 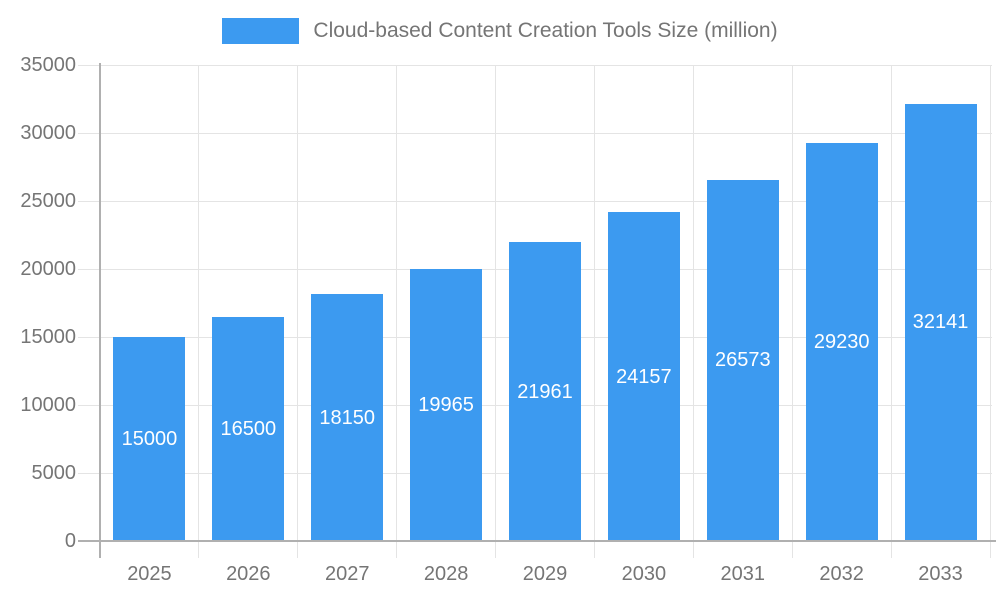 I want to click on y-tick-label: 10000, so click(x=48, y=405).